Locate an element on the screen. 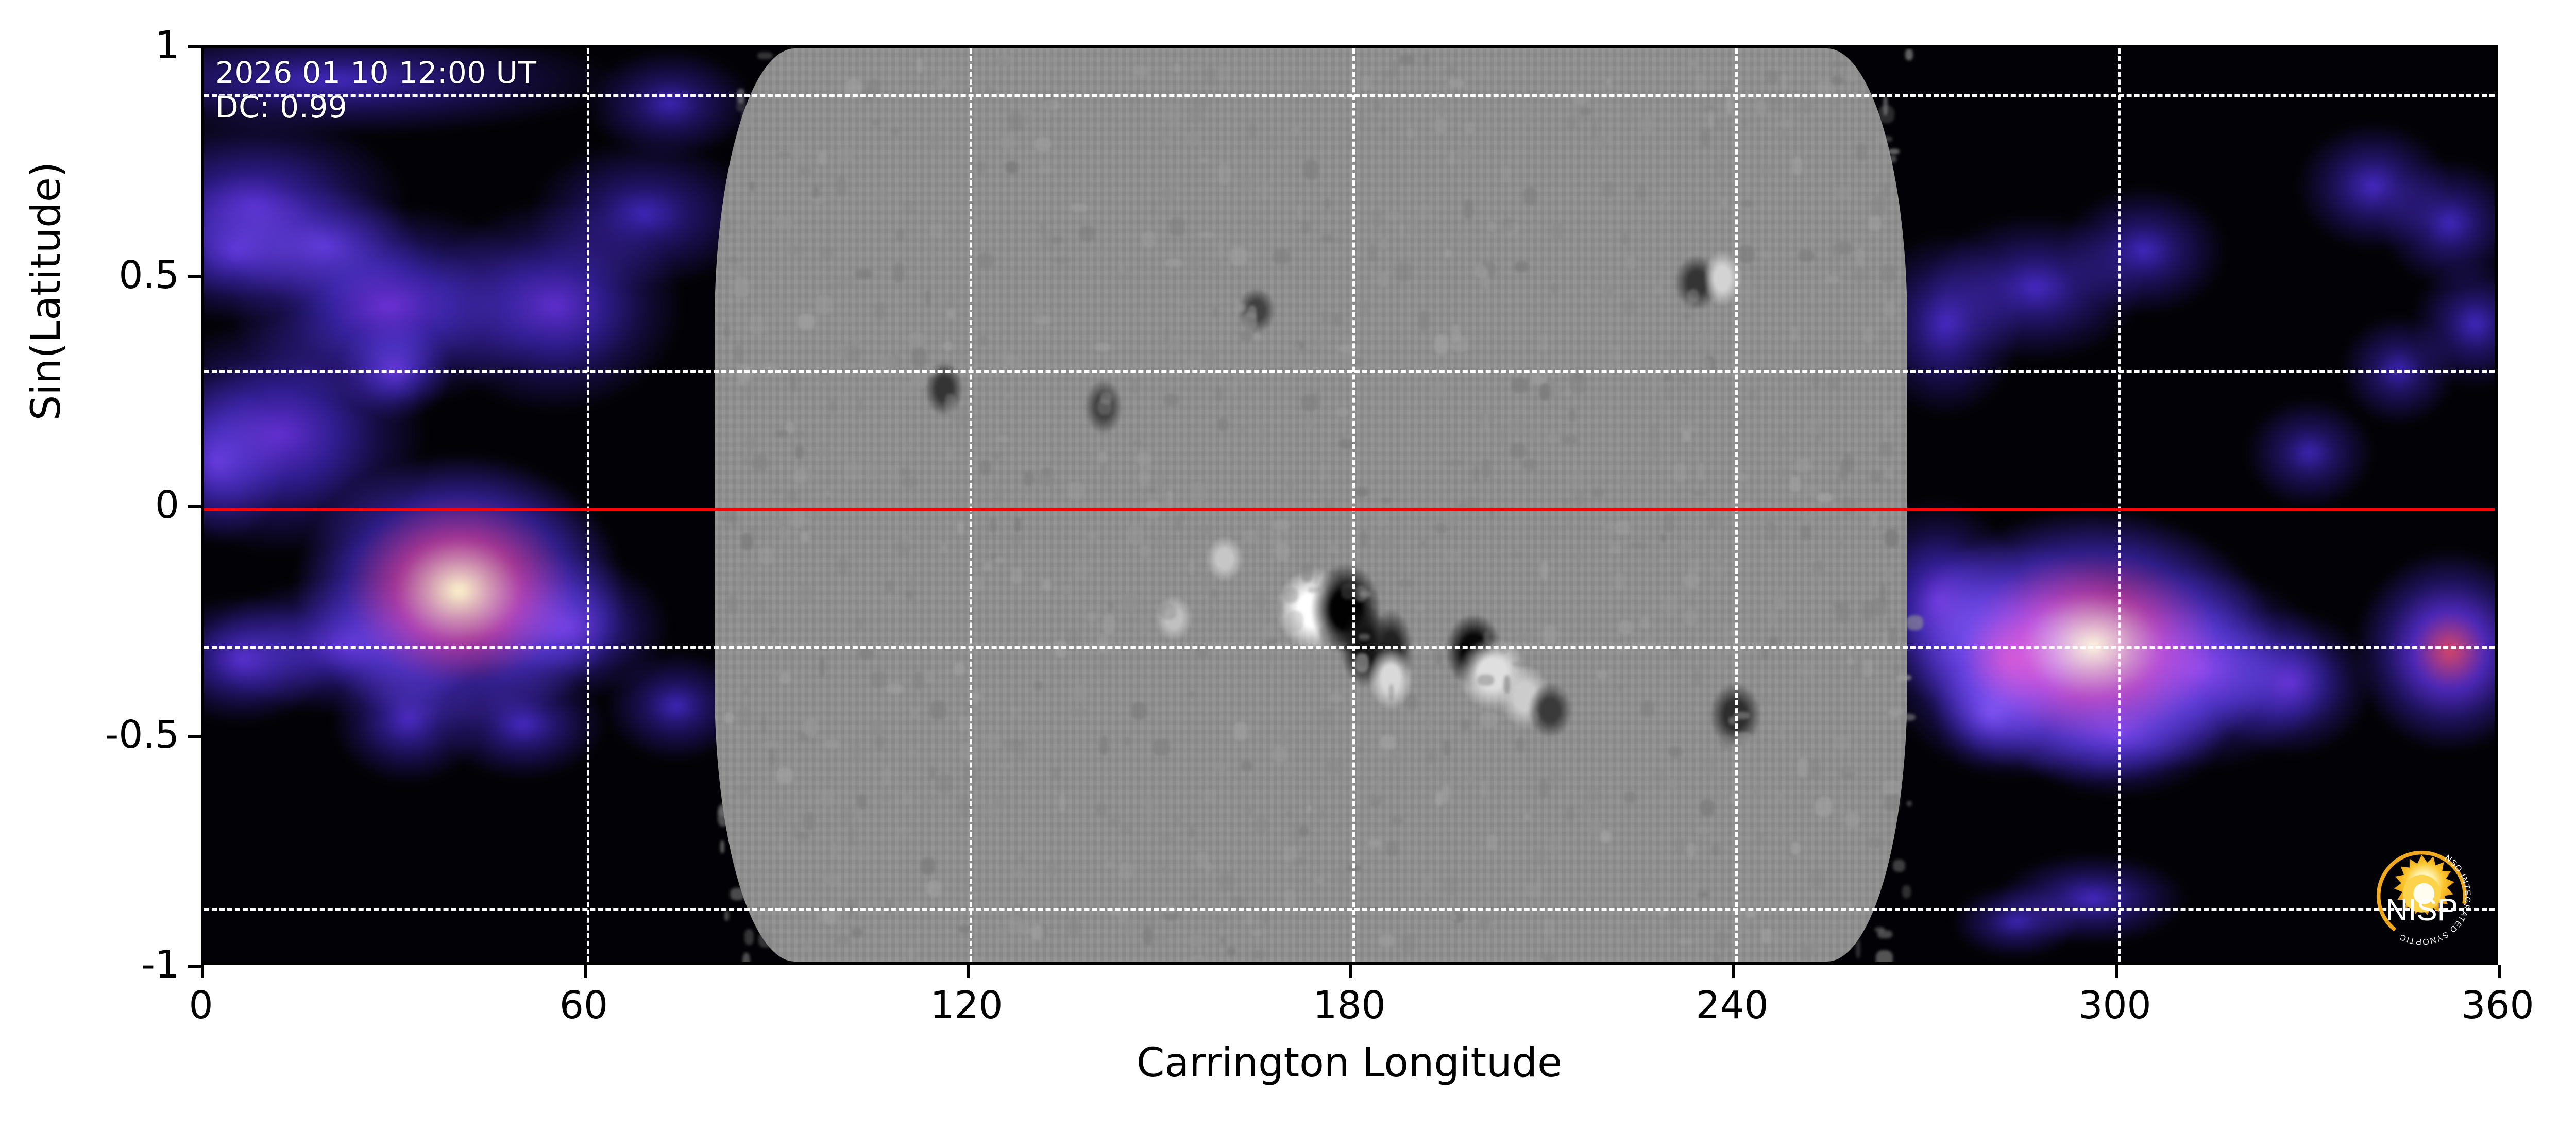 This screenshot has height=1128, width=2576. nisp-logo-icon: NSO INTEGRATED SYNOPTIC PROGRAM NISP is located at coordinates (2418, 893).